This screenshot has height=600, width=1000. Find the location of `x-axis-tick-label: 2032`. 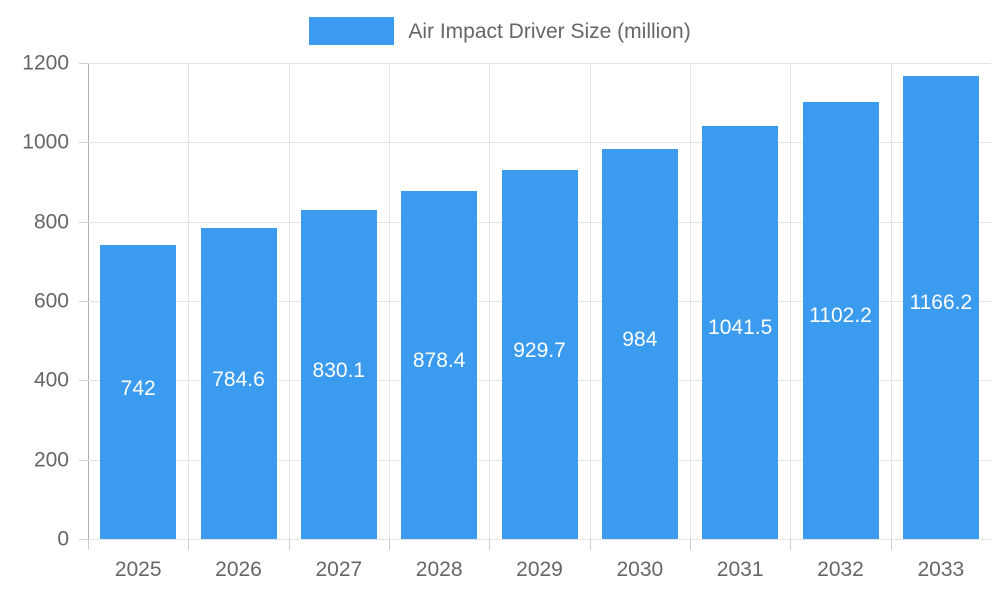

x-axis-tick-label: 2032 is located at coordinates (840, 569).